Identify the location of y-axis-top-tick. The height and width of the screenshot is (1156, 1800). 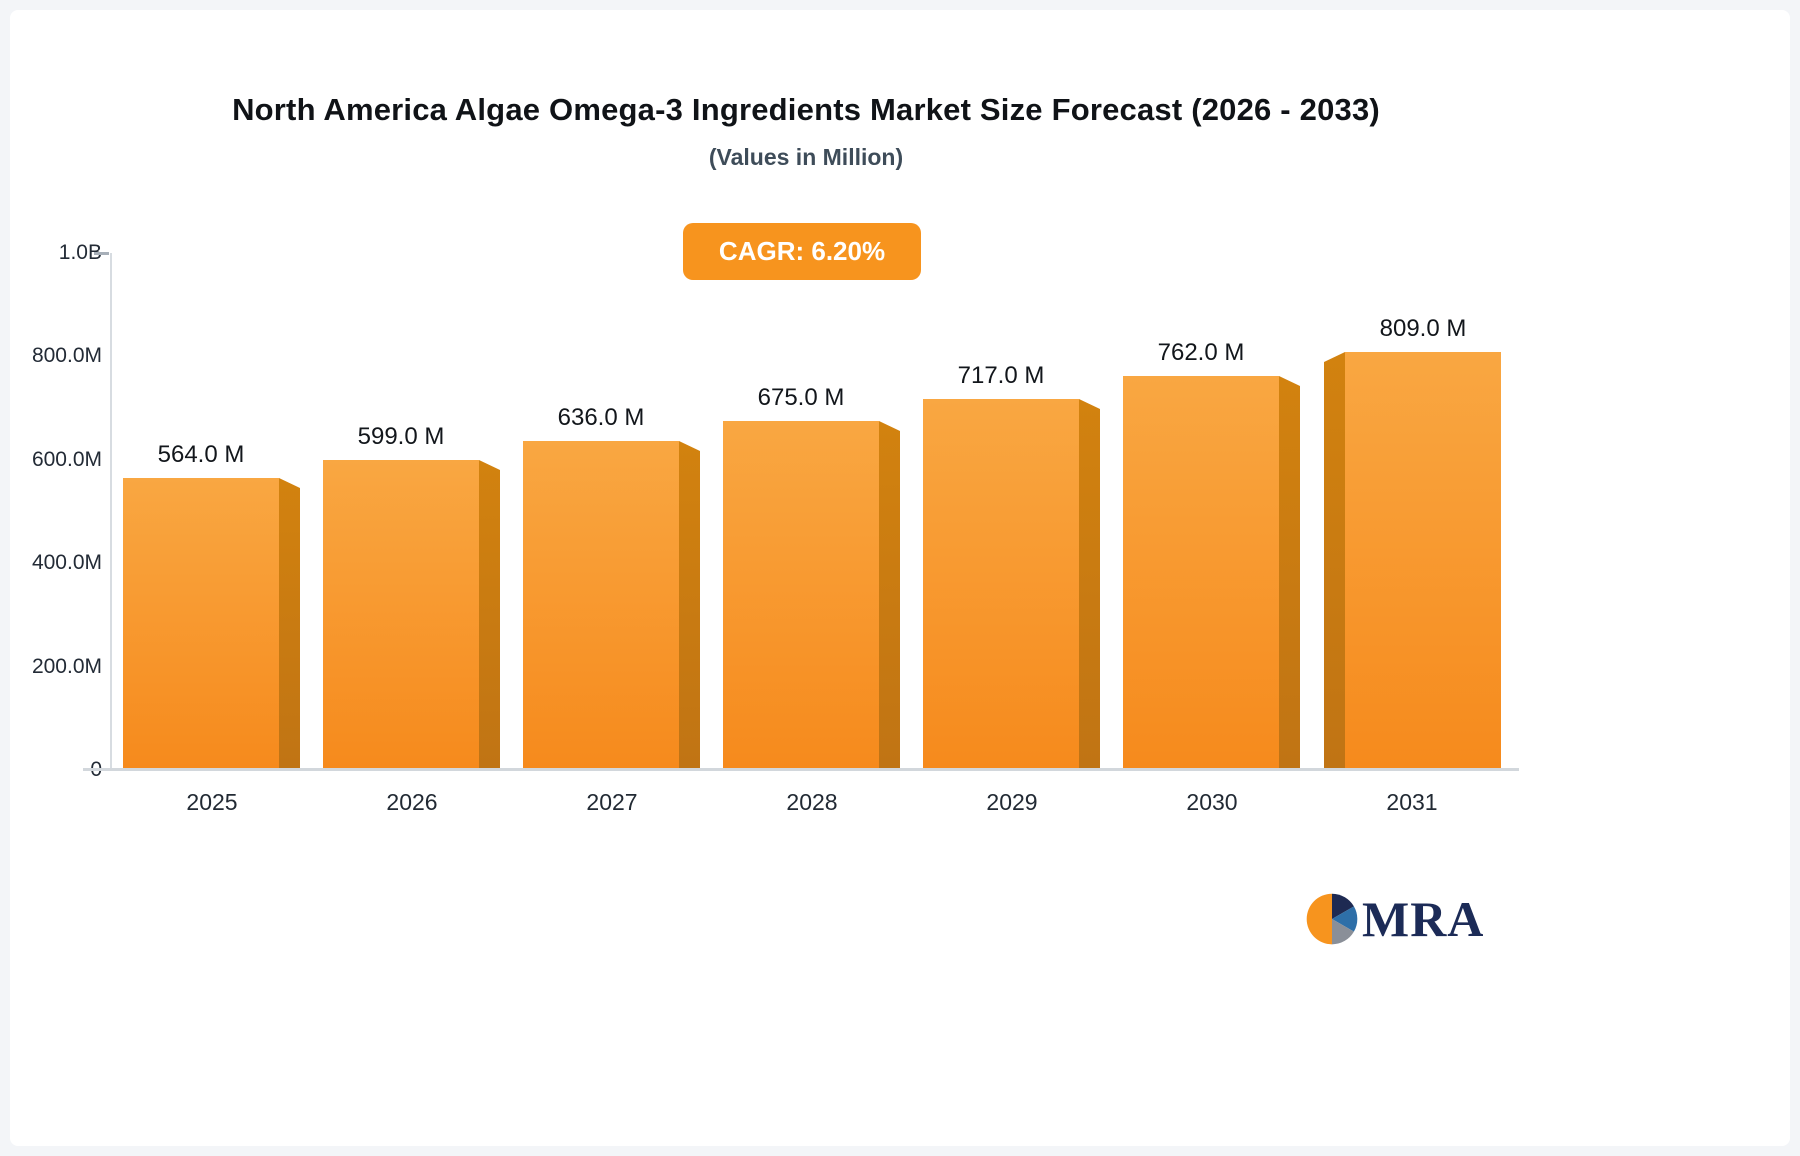
(101, 253).